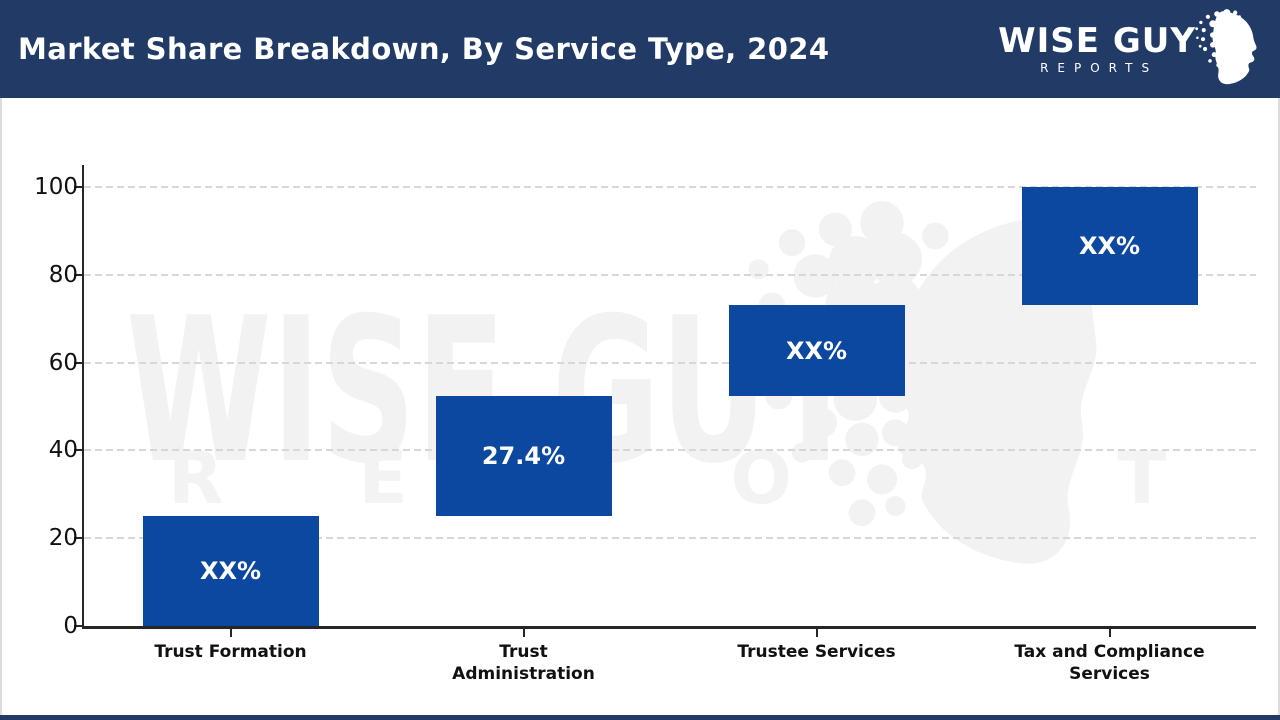  I want to click on bar-4: XX%, so click(1109, 246).